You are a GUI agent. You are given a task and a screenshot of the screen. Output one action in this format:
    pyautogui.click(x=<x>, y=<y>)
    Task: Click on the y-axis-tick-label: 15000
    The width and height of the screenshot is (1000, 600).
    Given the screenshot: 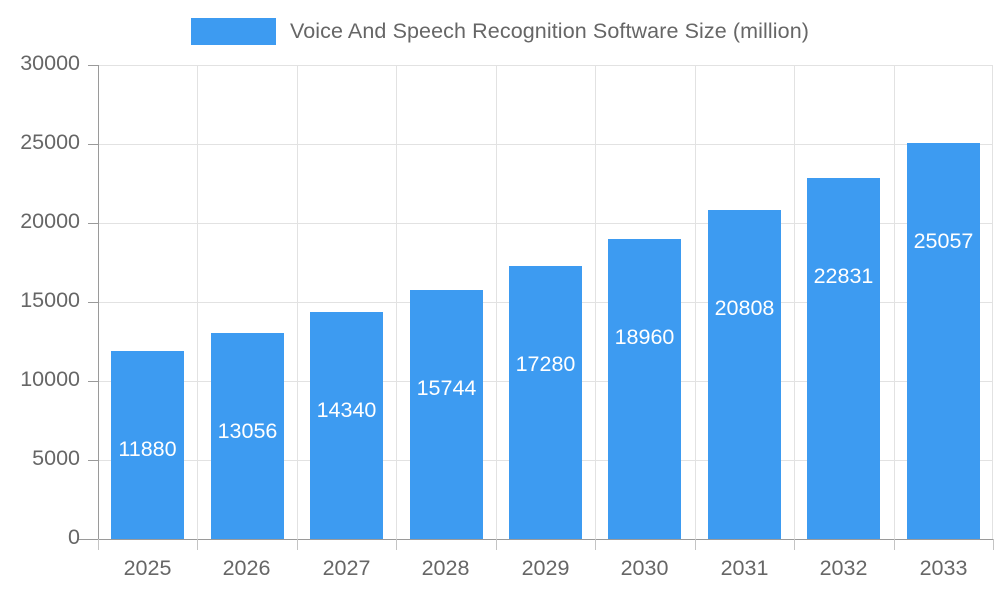 What is the action you would take?
    pyautogui.click(x=50, y=300)
    